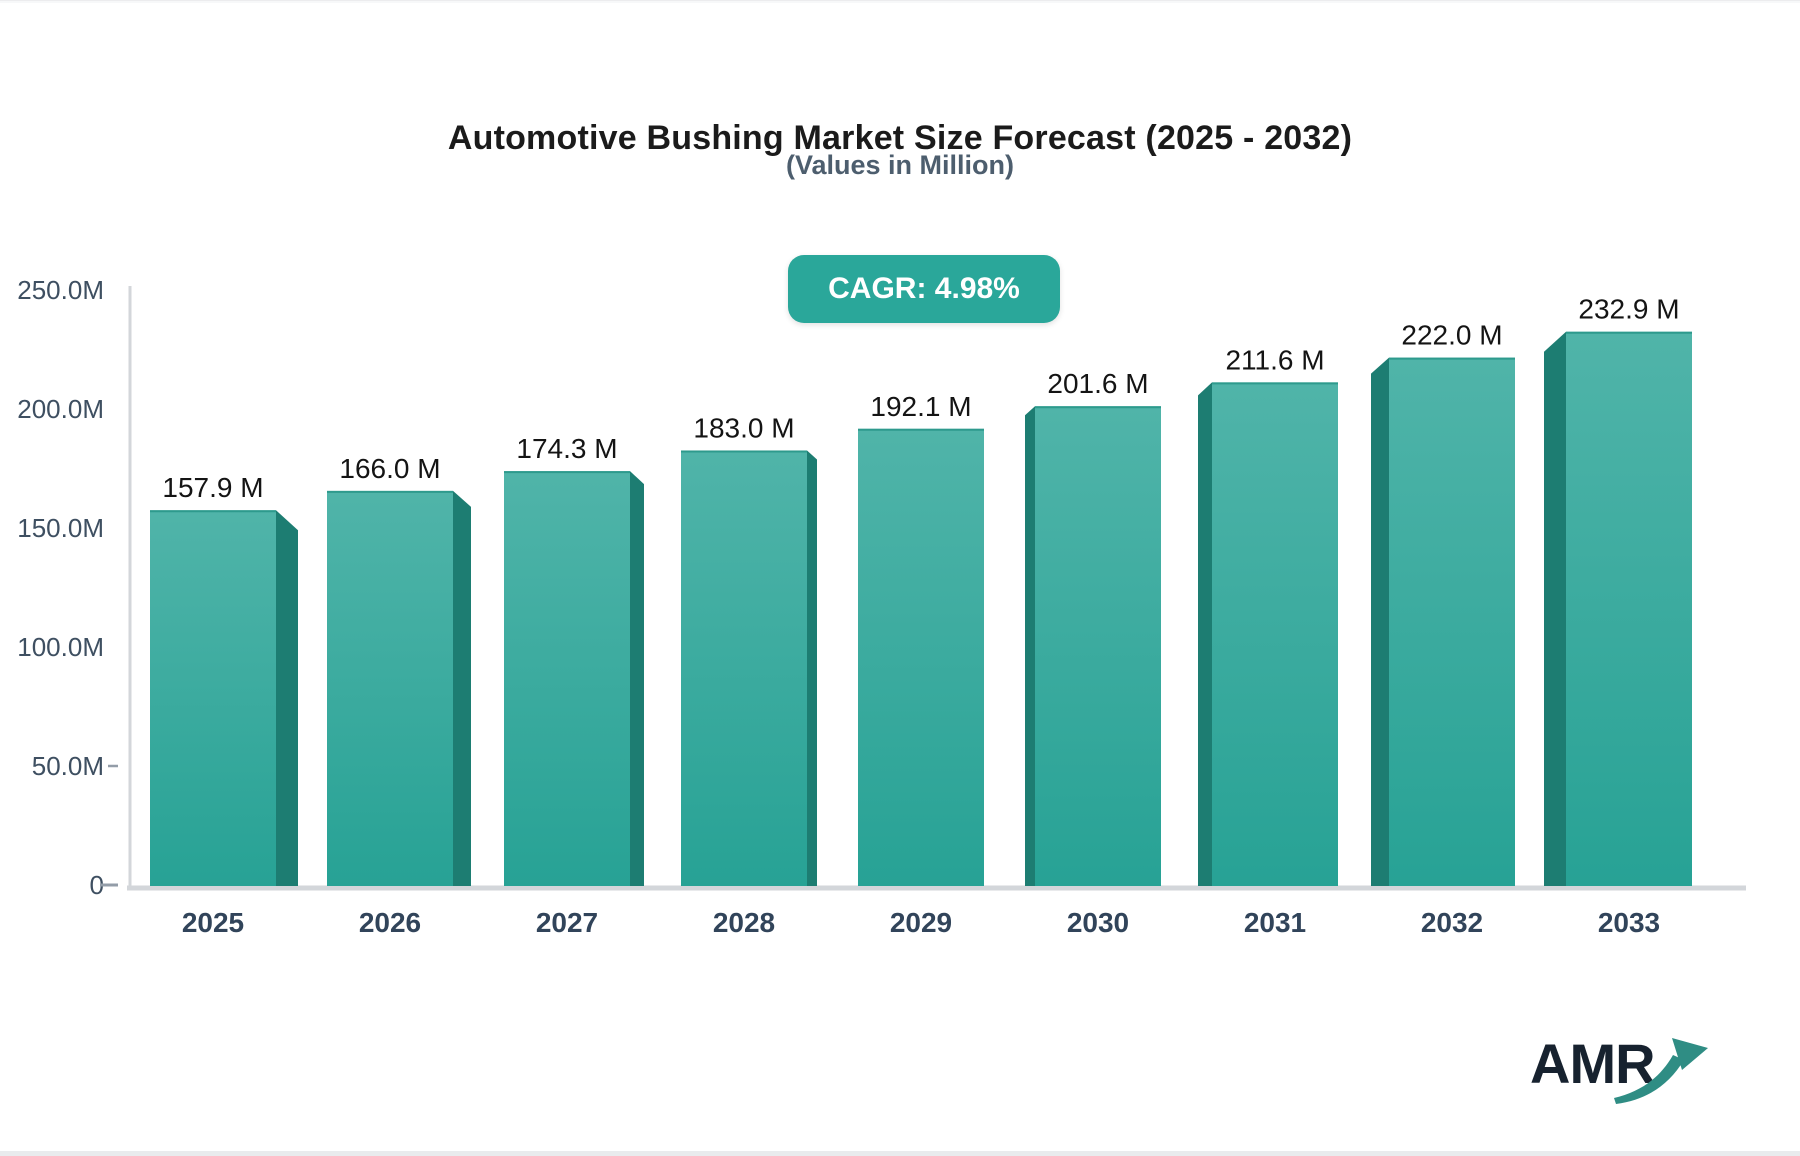  Describe the element at coordinates (60, 290) in the screenshot. I see `y-tick-label: 250.0M` at that location.